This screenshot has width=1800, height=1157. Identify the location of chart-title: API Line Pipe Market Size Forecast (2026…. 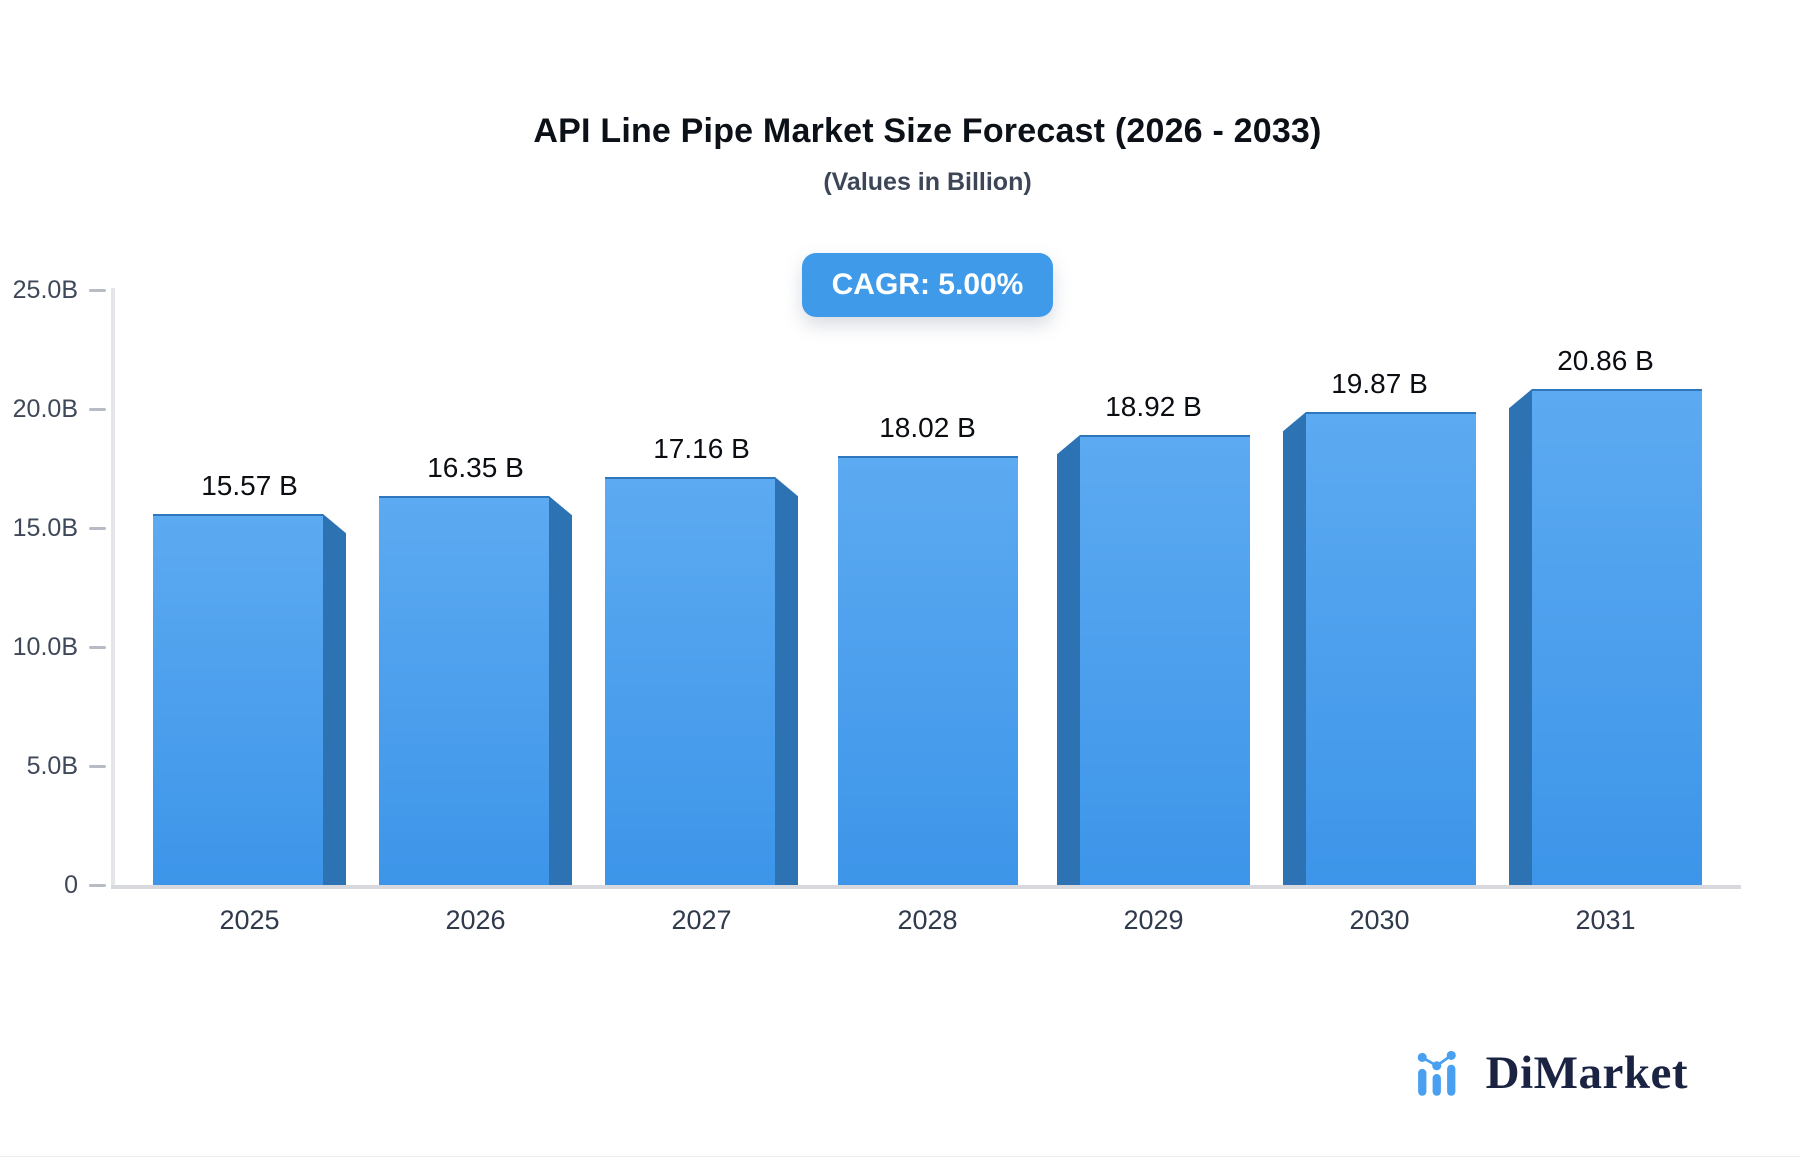
(927, 131).